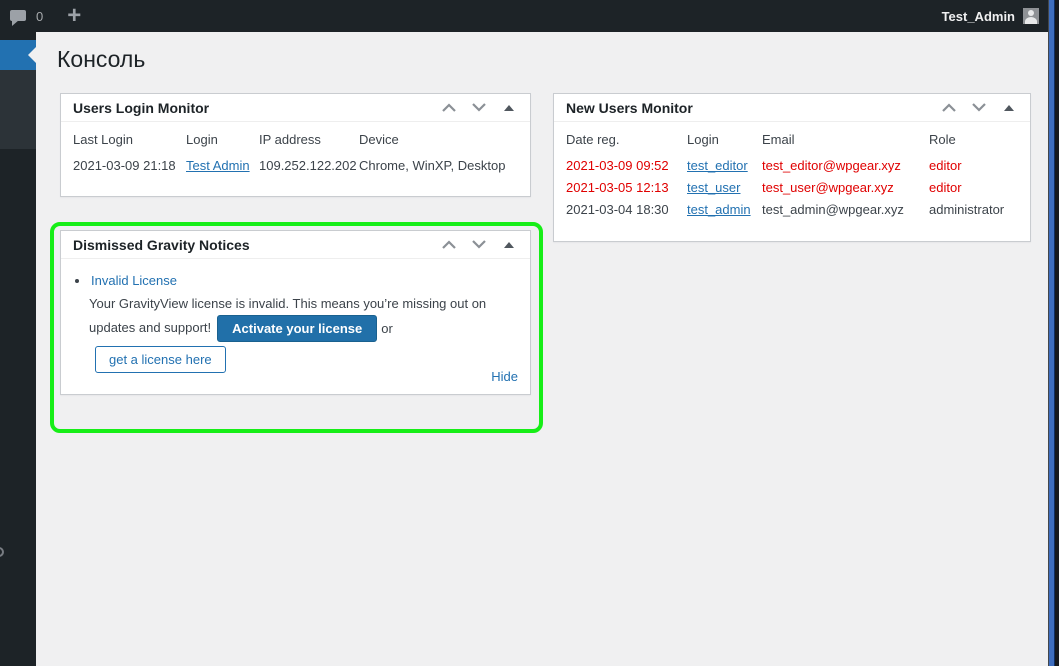 This screenshot has height=666, width=1059. What do you see at coordinates (160, 359) in the screenshot?
I see `get-license-button: get a license here` at bounding box center [160, 359].